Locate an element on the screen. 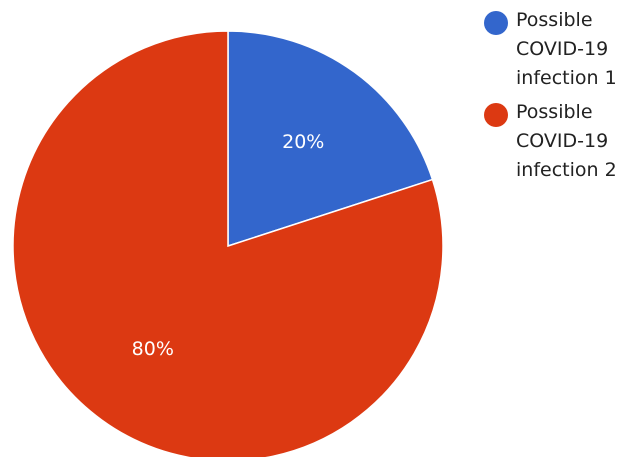  legend-label-infection-2: Possible COVID-19 infection 2 is located at coordinates (566, 141).